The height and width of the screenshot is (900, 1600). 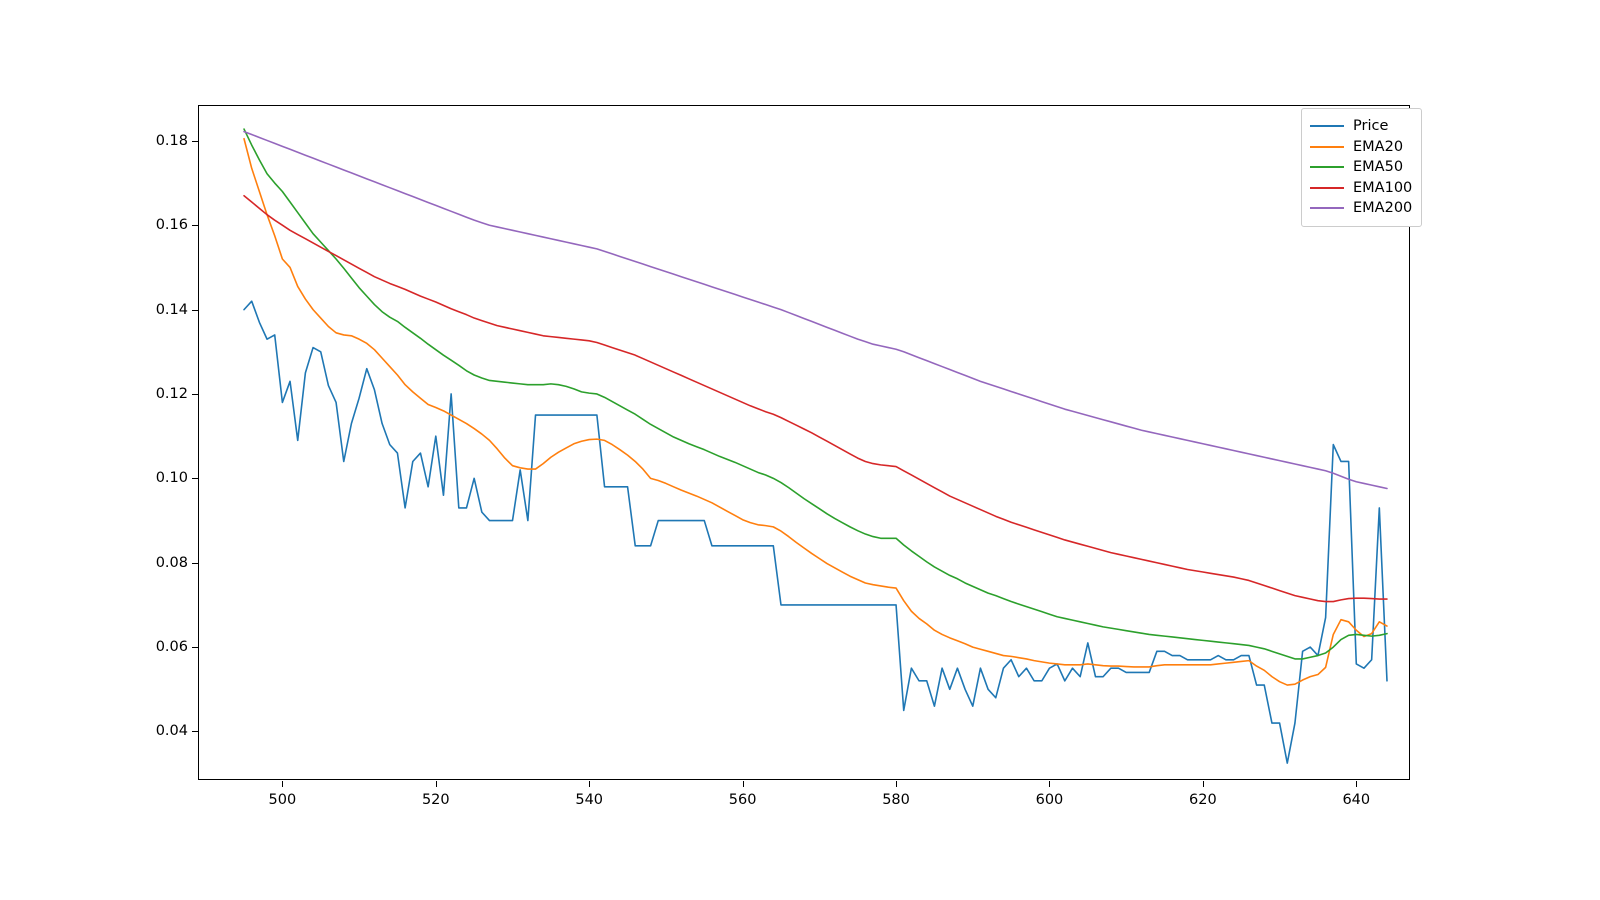 I want to click on legend-label: EMA50, so click(x=1378, y=167).